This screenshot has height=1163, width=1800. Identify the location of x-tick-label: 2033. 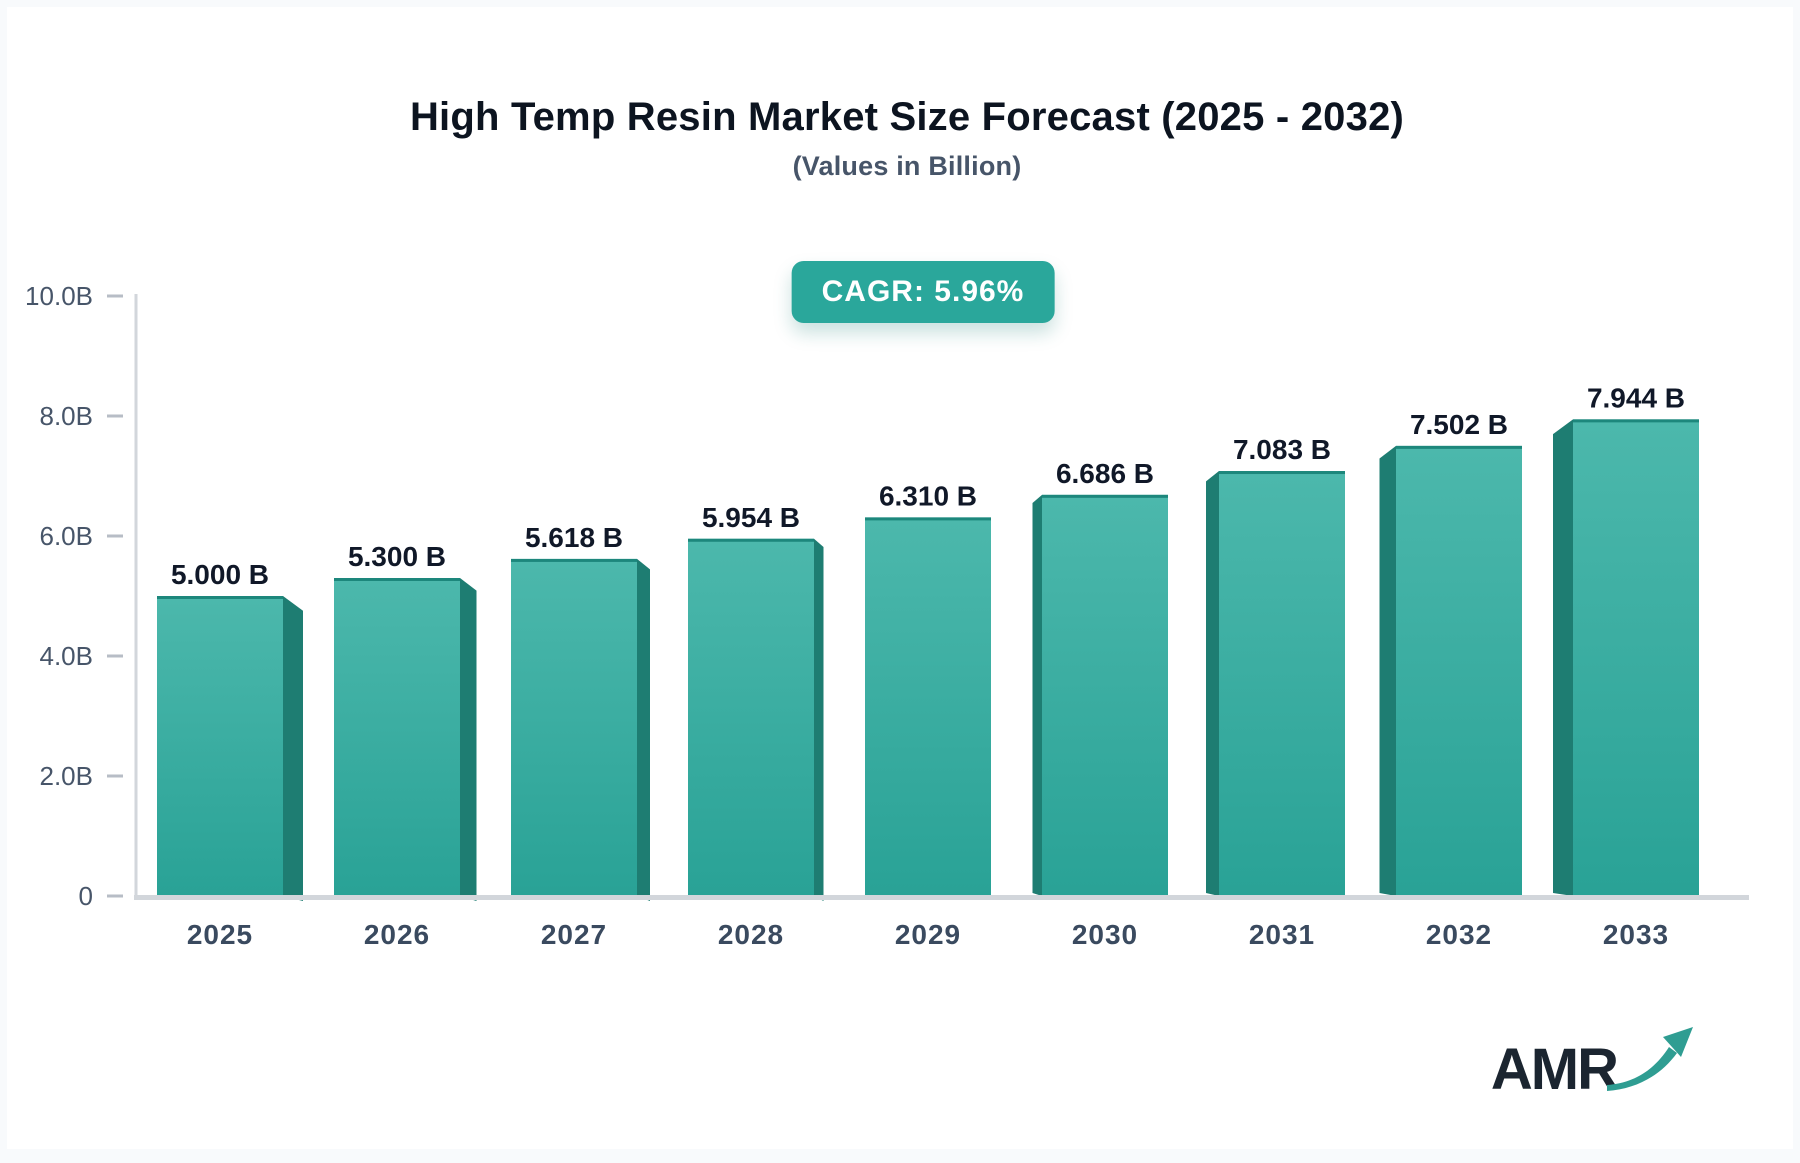
(1636, 934).